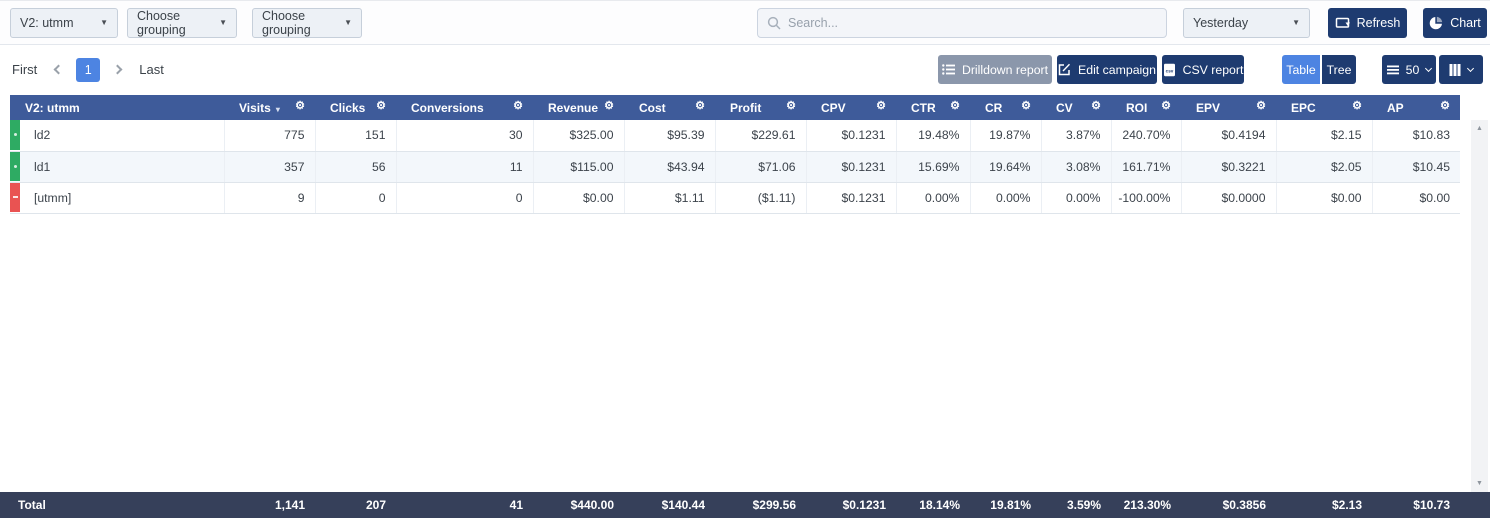 This screenshot has width=1490, height=518. I want to click on total-epv: $0.3856, so click(1244, 505).